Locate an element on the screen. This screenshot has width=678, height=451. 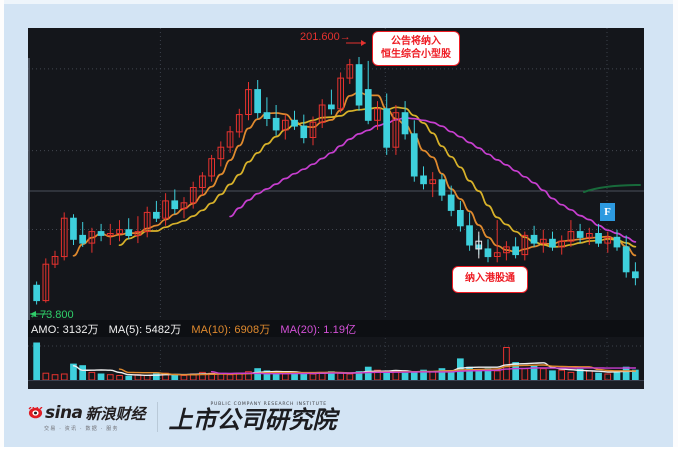
sina-logo: sina 新浪财经 交易 · 资讯 · 数据 · 服务 is located at coordinates (87, 417).